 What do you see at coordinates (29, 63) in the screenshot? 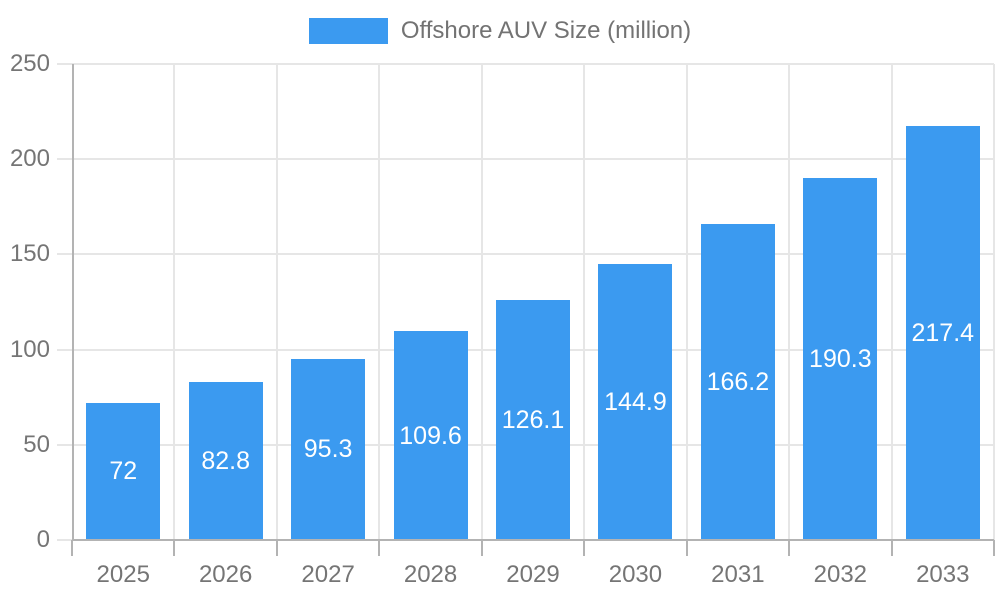
I see `y-axis-label: 250` at bounding box center [29, 63].